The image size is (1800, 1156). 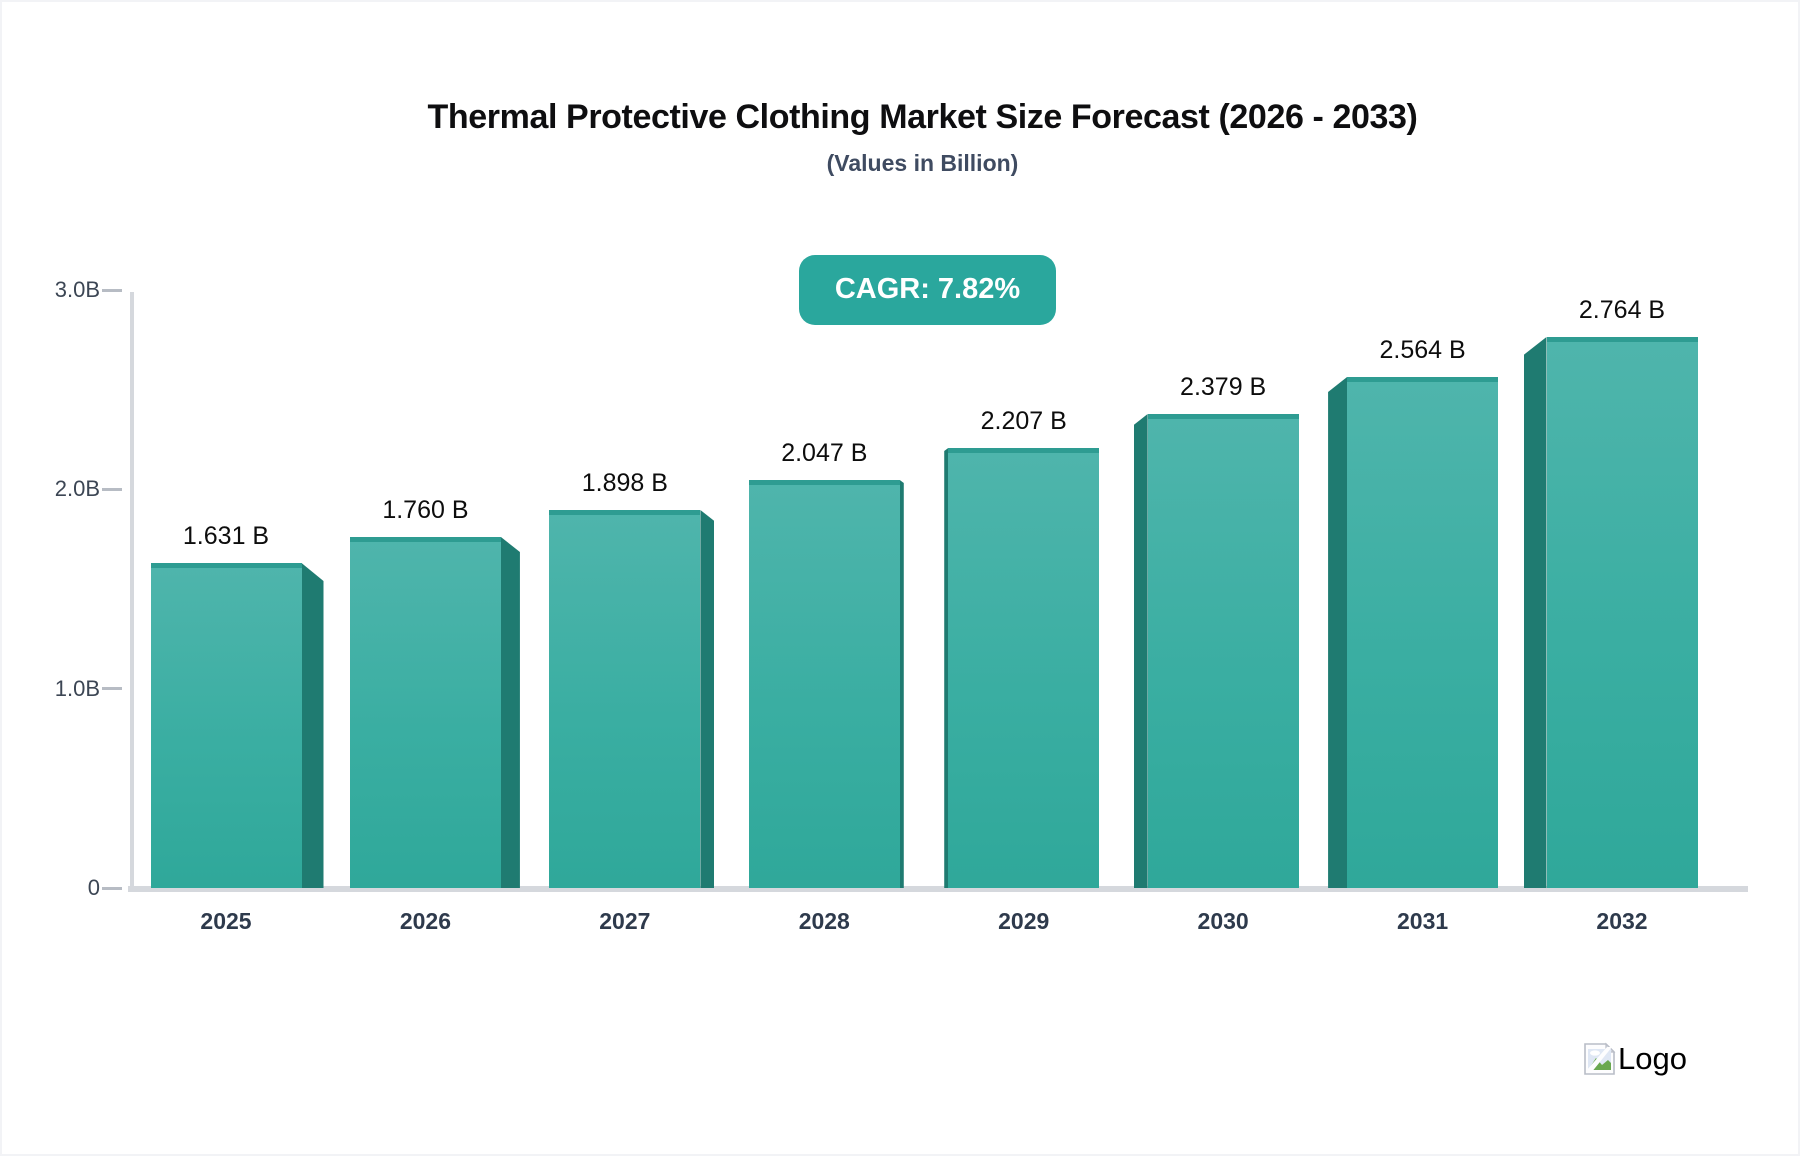 I want to click on broken-logo-image: Logo, so click(x=1635, y=1059).